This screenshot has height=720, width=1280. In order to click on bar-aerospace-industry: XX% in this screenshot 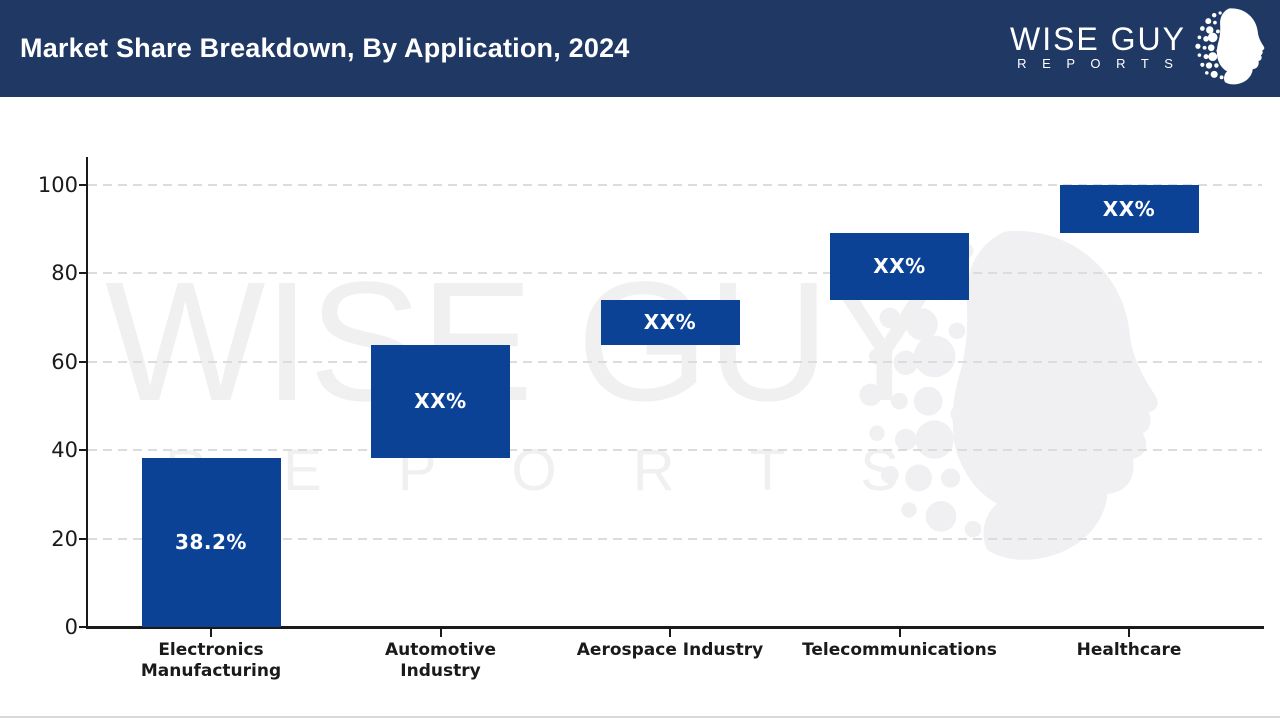, I will do `click(670, 322)`.